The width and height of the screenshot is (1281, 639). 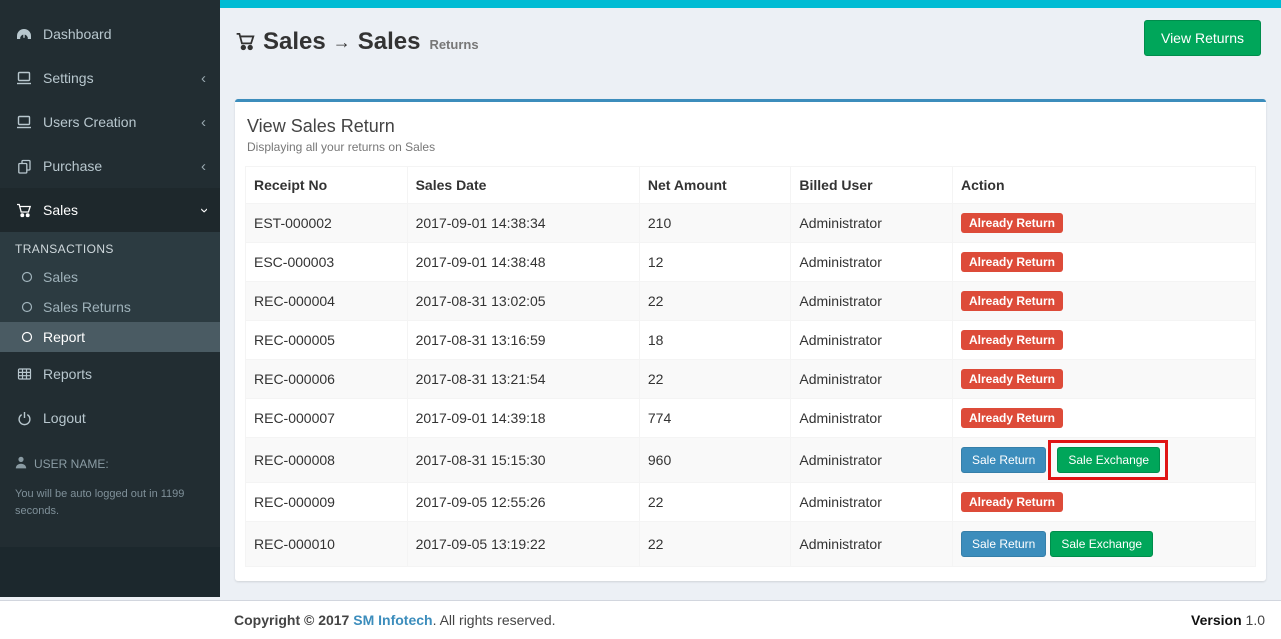 What do you see at coordinates (389, 41) in the screenshot?
I see `breadcrumb-page: Sales` at bounding box center [389, 41].